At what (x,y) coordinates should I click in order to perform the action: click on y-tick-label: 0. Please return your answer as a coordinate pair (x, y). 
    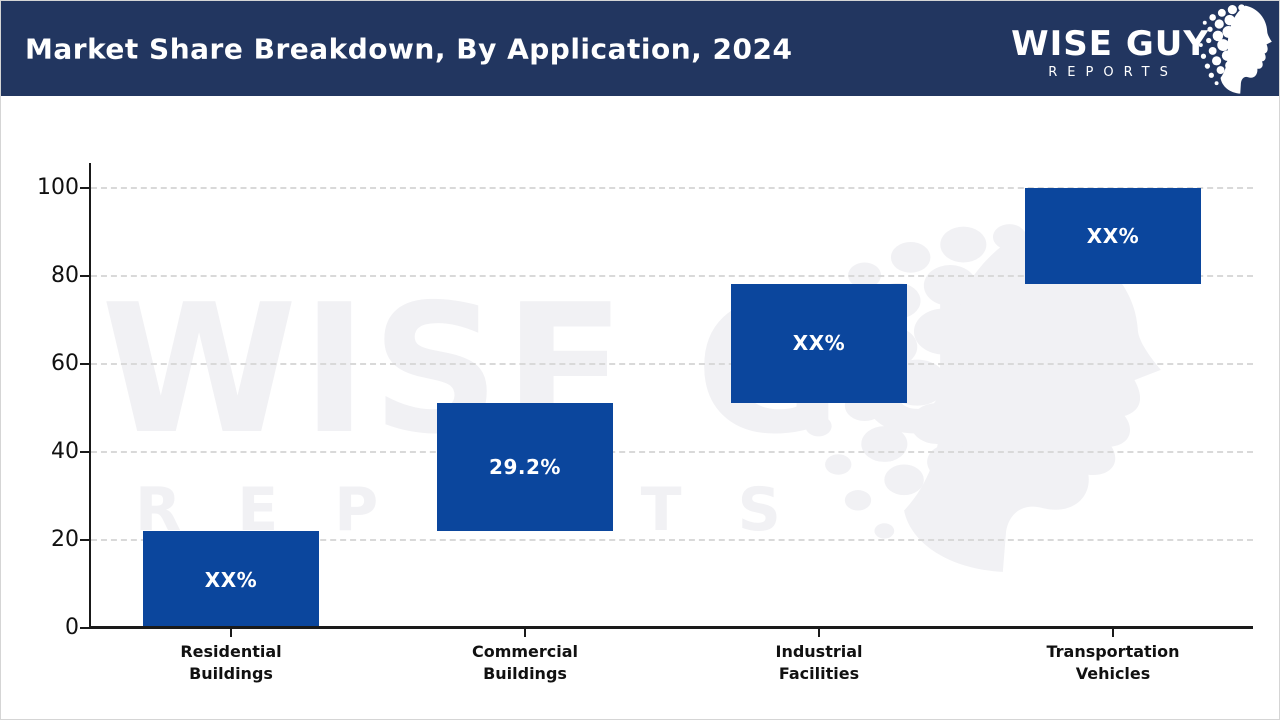
    Looking at the image, I should click on (72, 627).